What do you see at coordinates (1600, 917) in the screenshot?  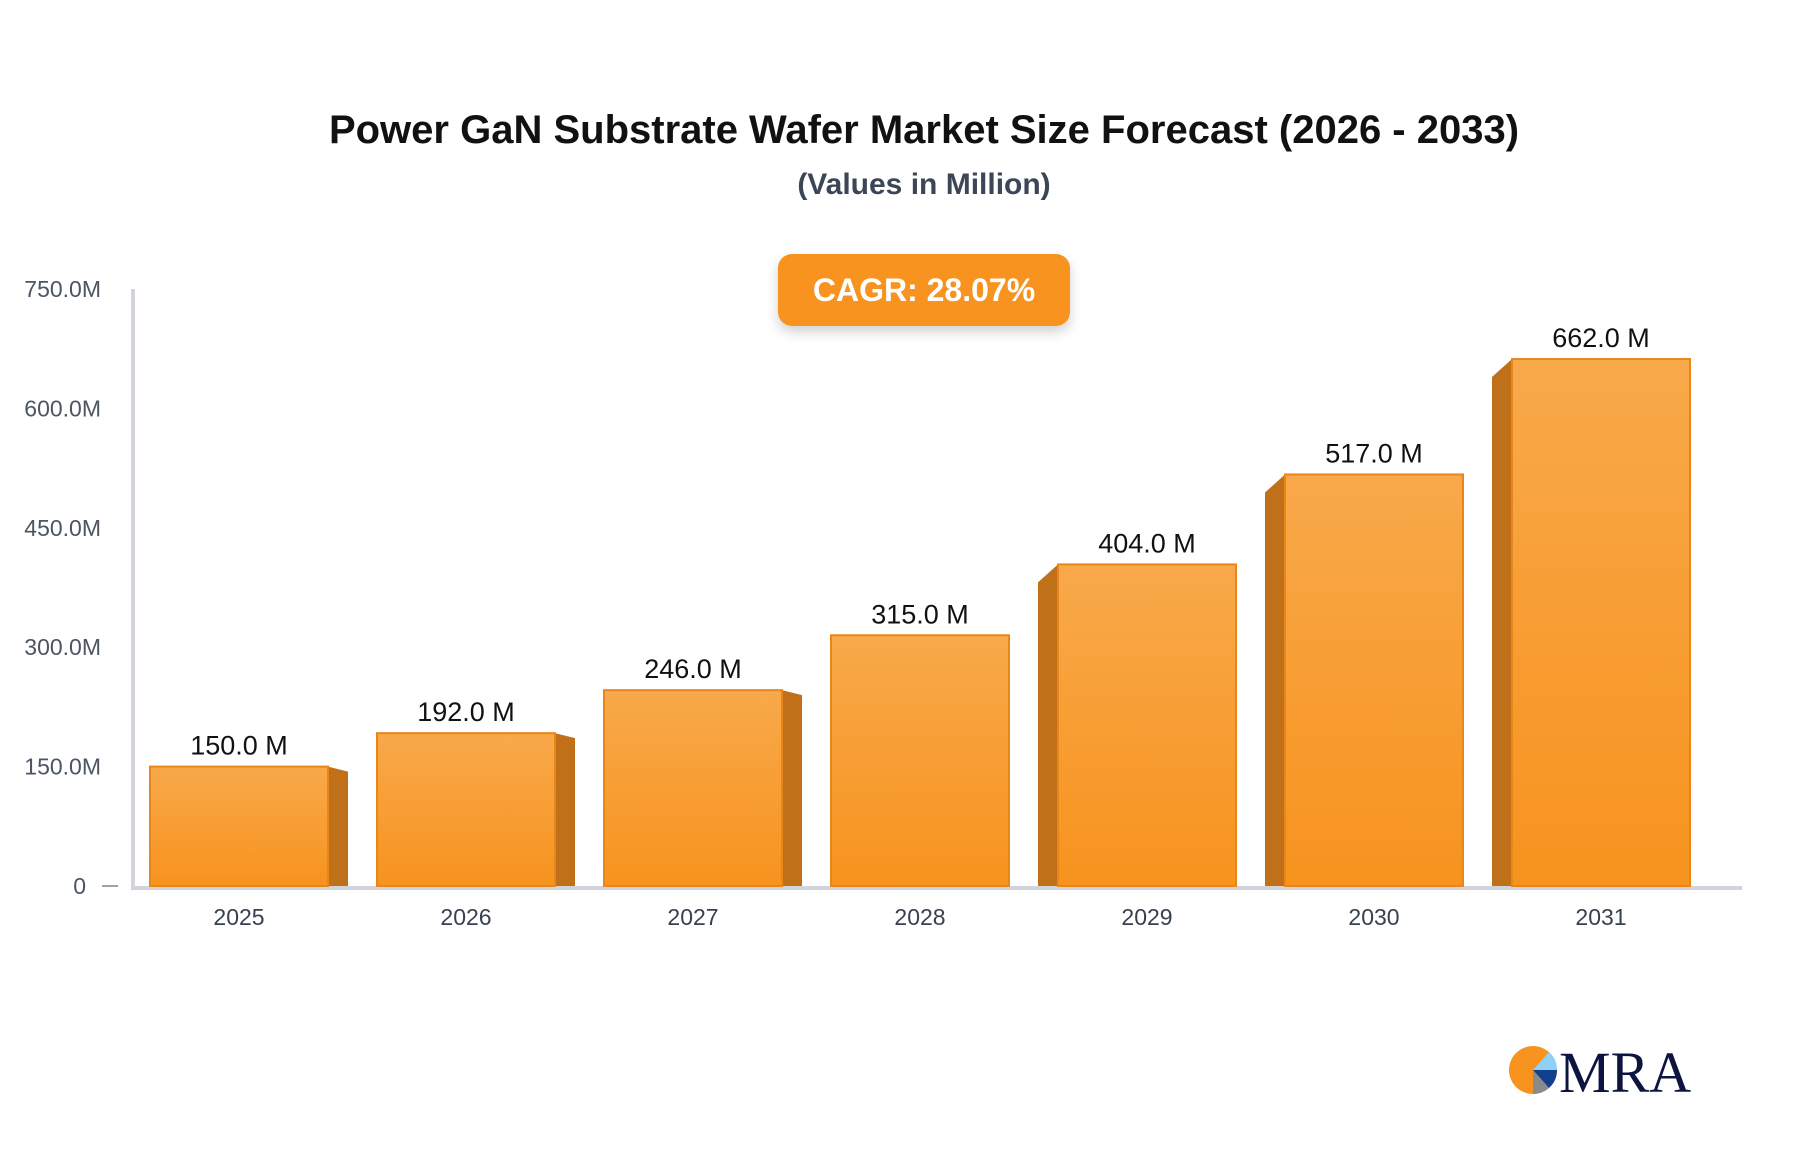 I see `x-tick-label: 2031` at bounding box center [1600, 917].